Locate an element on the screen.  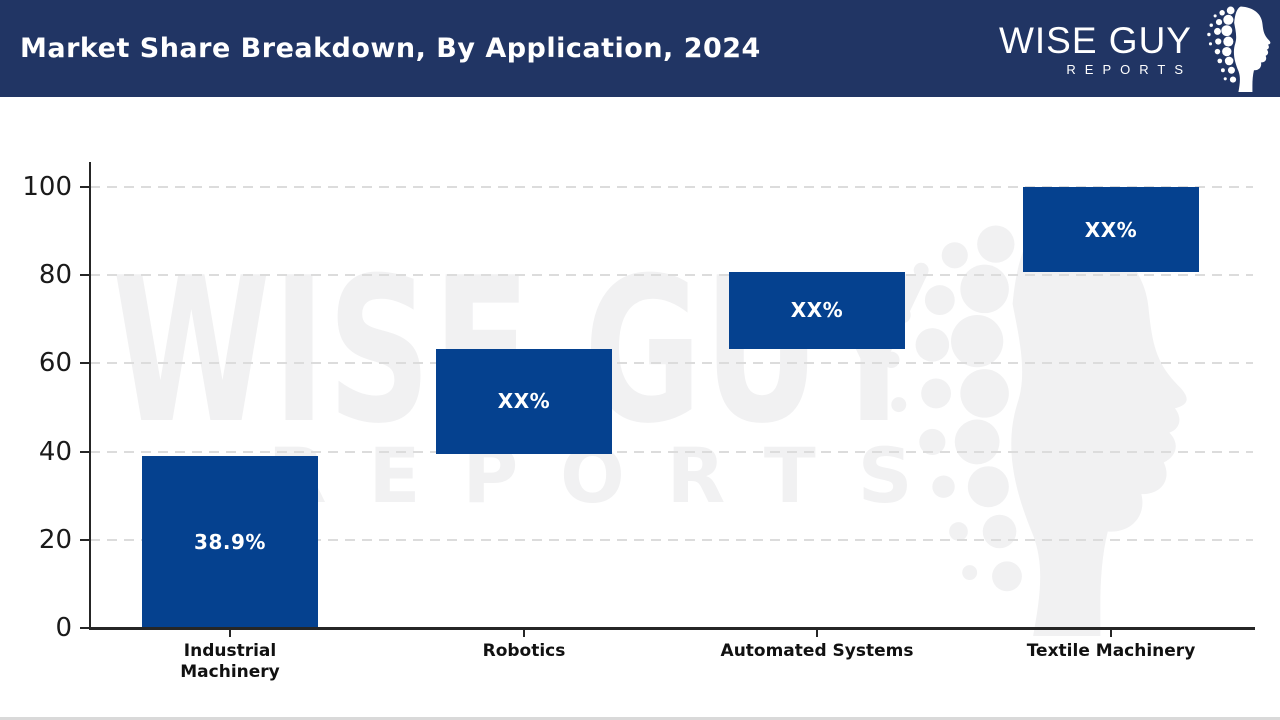
wiseguy-head-icon is located at coordinates (1233, 48).